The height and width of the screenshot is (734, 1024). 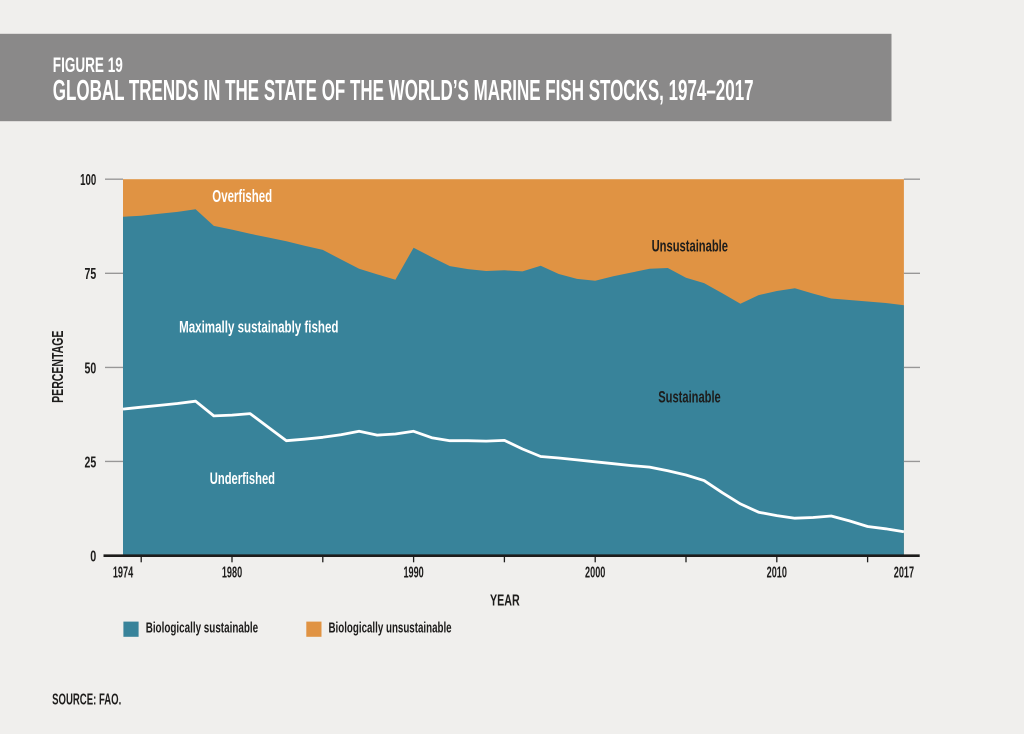 I want to click on svg-text: 25, so click(x=91, y=462).